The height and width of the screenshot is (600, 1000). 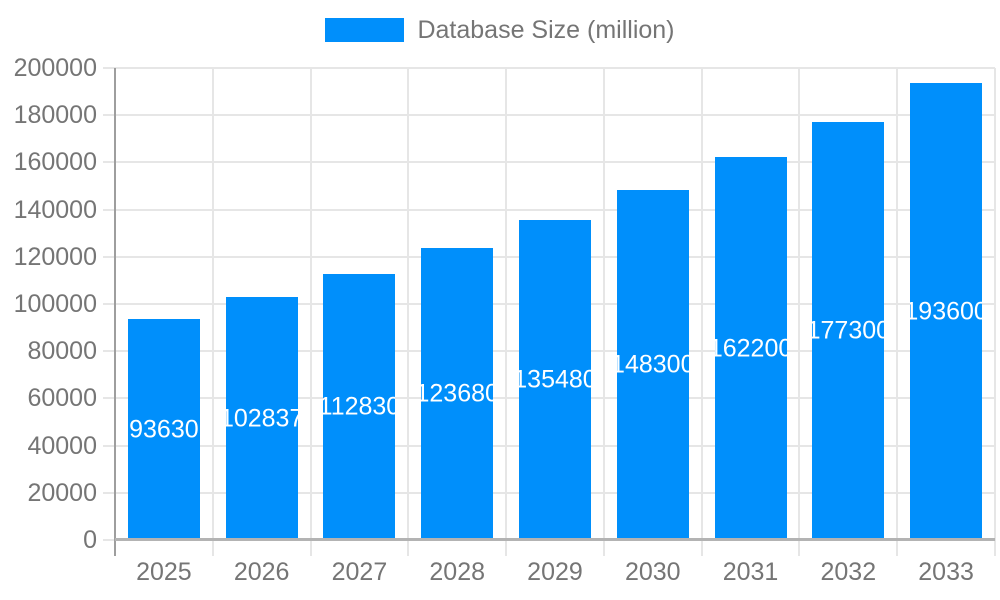 I want to click on legend: Database Size (million), so click(x=500, y=30).